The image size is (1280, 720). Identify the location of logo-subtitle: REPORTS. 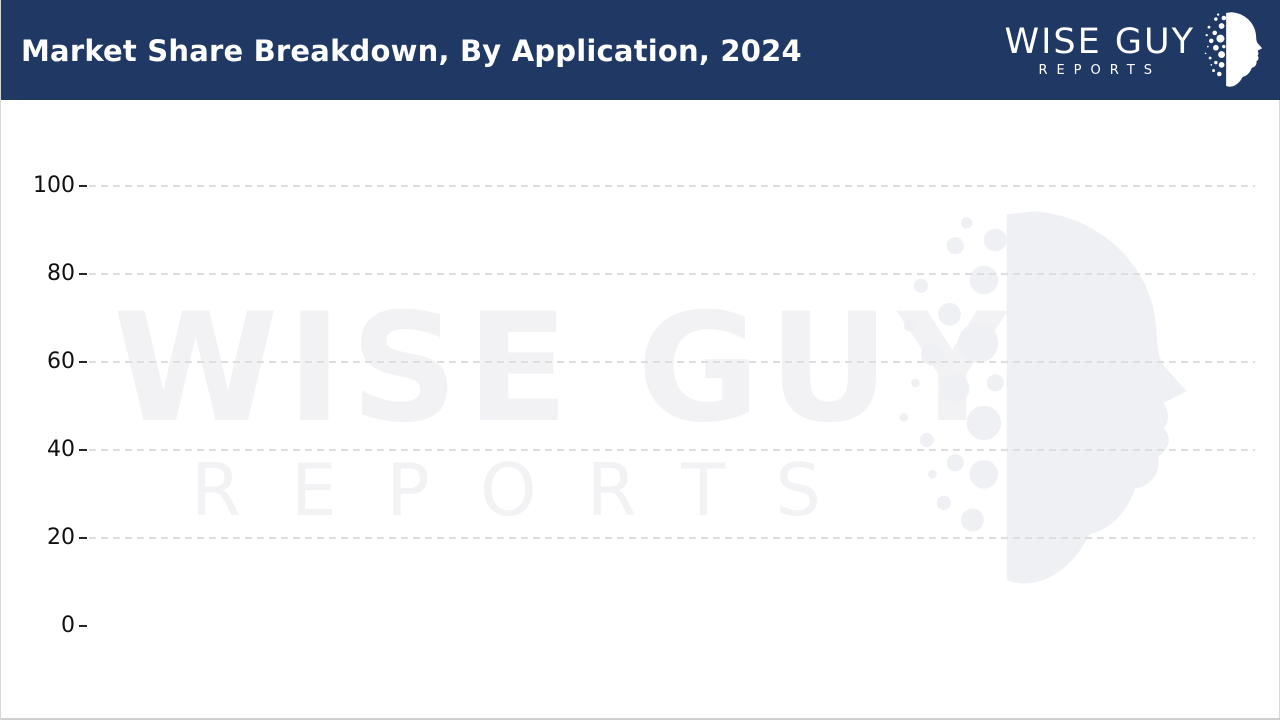
(1100, 70).